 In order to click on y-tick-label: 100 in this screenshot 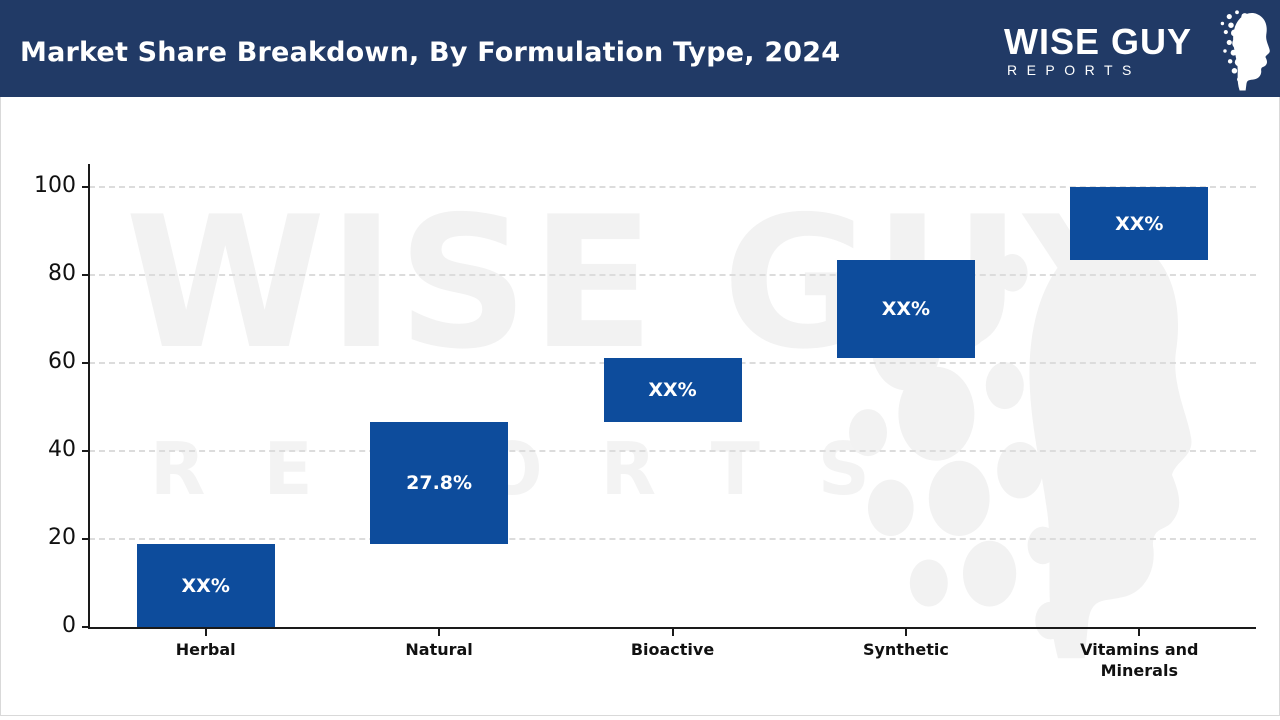, I will do `click(55, 185)`.